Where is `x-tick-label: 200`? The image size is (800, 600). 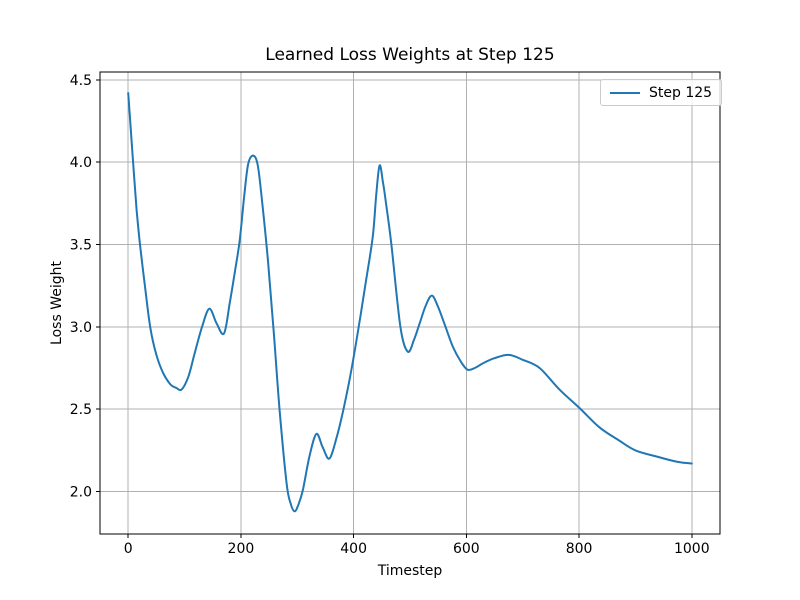 x-tick-label: 200 is located at coordinates (241, 549).